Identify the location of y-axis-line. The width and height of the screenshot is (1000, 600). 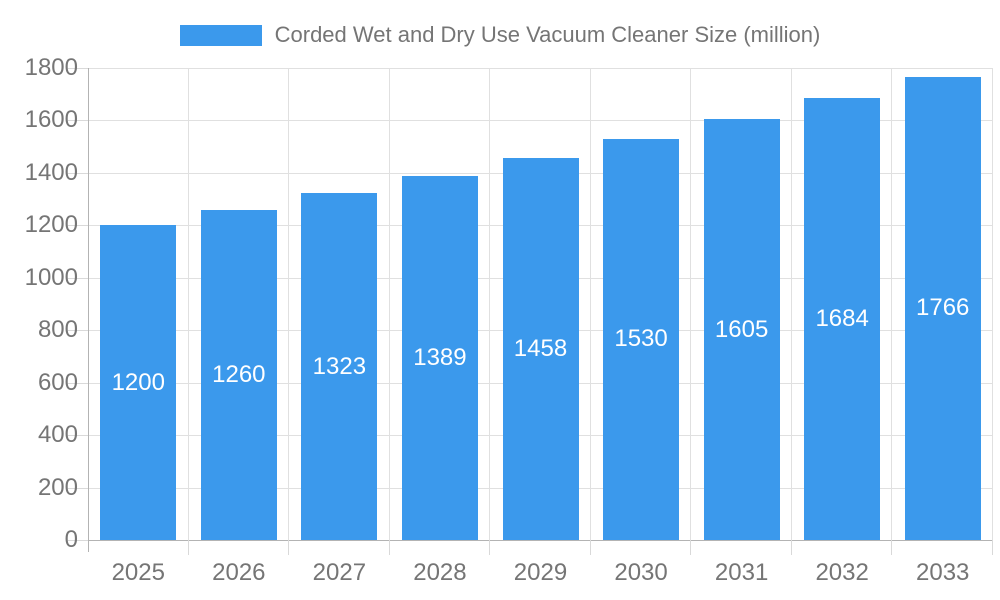
(88, 310).